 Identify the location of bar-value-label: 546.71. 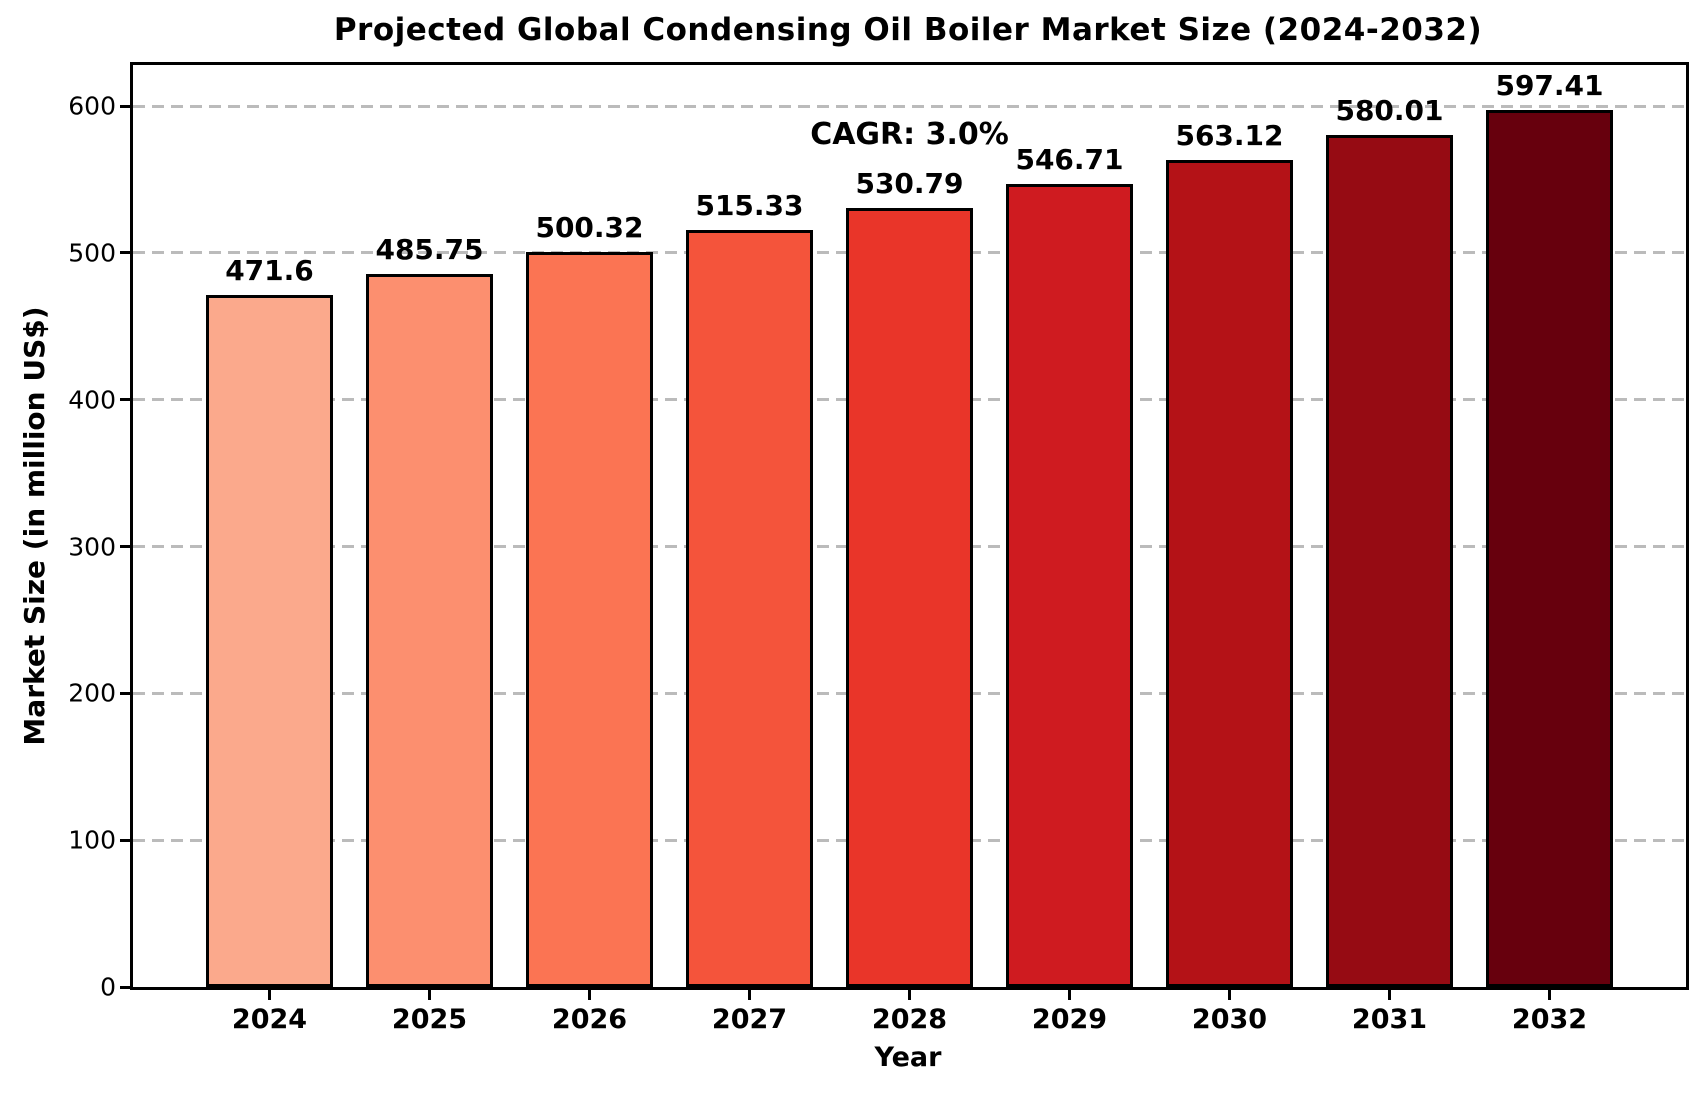
(1069, 160).